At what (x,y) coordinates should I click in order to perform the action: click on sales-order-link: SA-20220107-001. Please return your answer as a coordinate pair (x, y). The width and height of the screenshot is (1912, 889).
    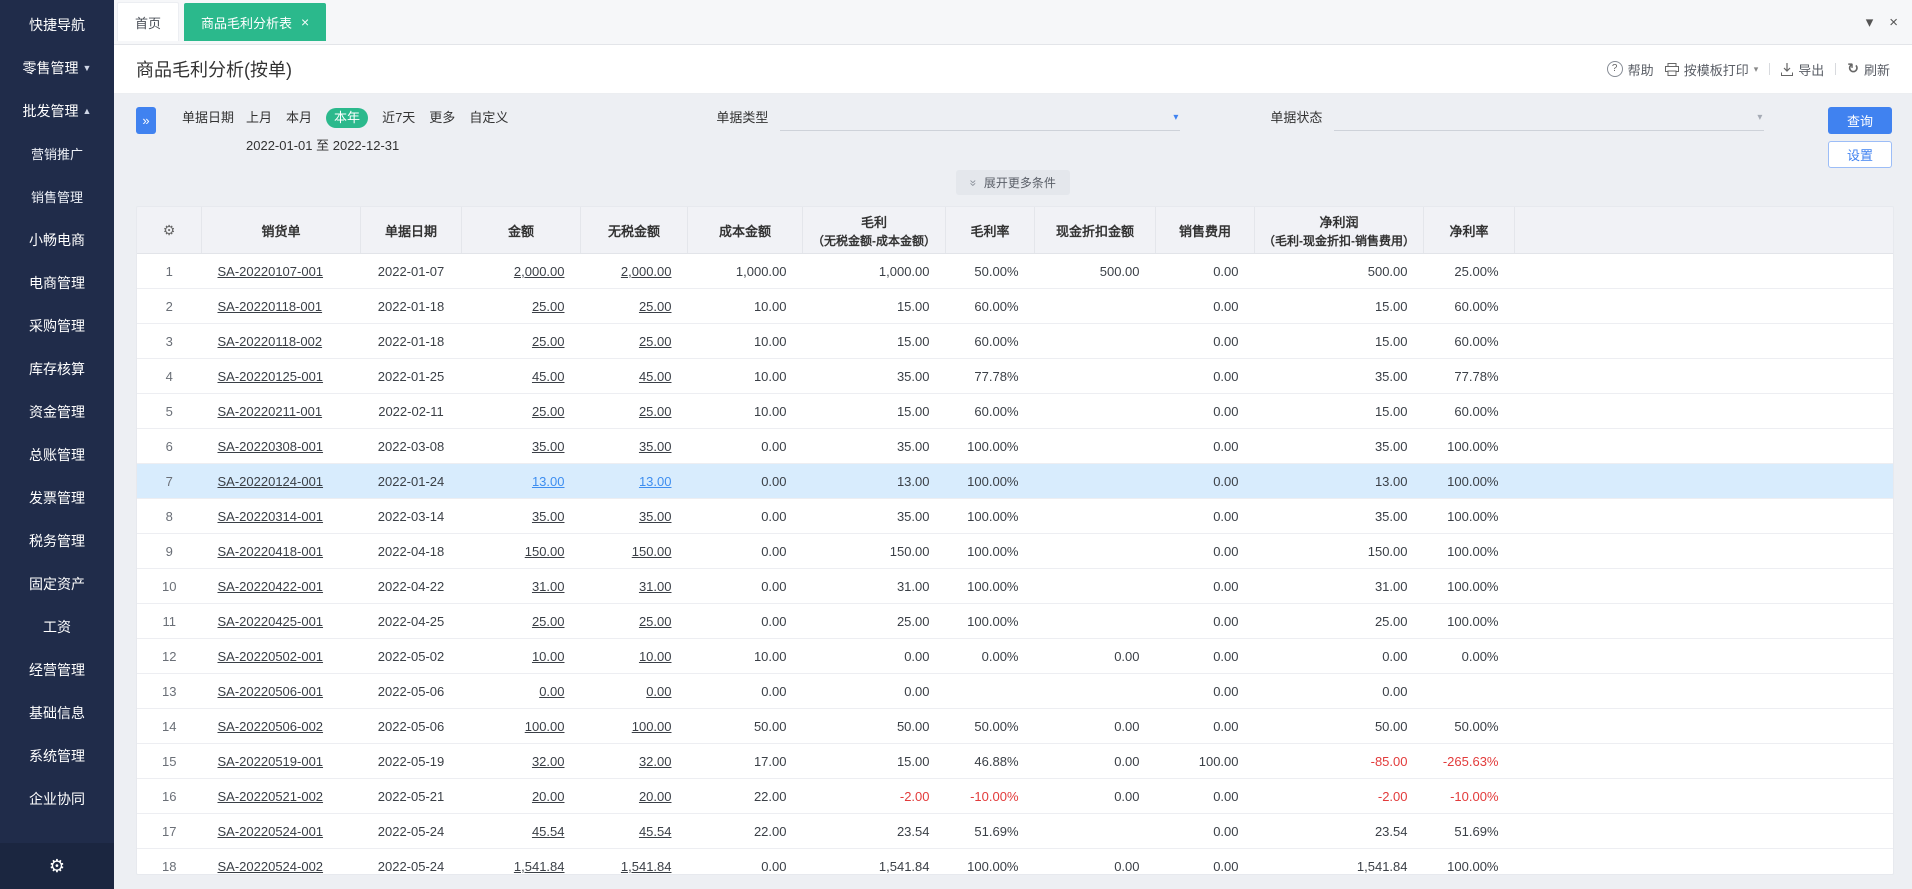
    Looking at the image, I should click on (270, 271).